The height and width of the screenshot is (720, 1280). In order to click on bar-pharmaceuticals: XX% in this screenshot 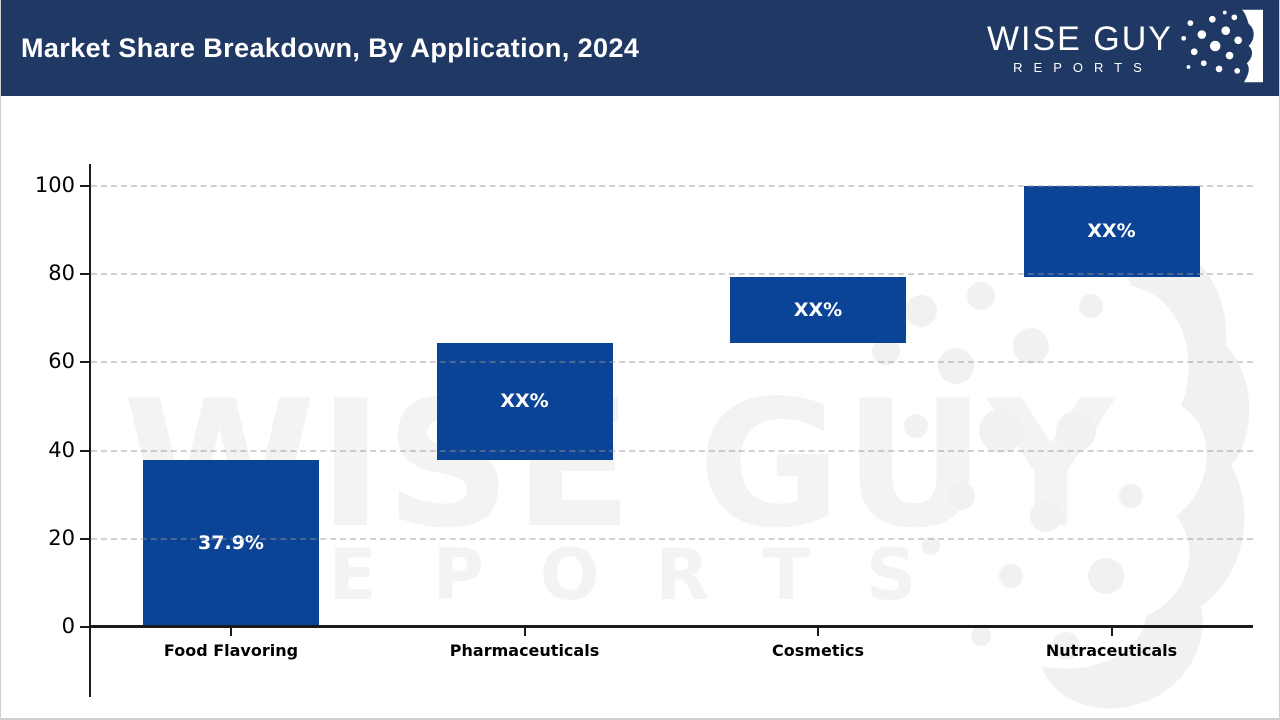, I will do `click(524, 401)`.